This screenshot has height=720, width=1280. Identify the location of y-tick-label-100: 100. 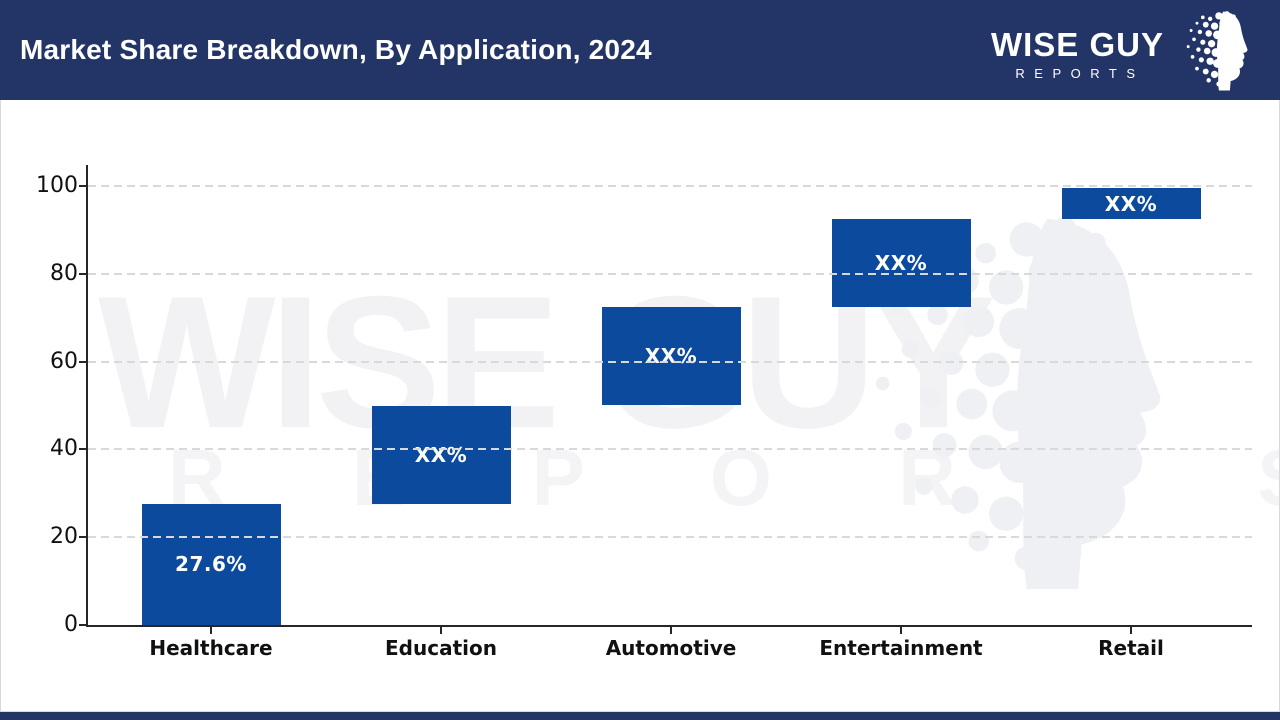
(57, 185).